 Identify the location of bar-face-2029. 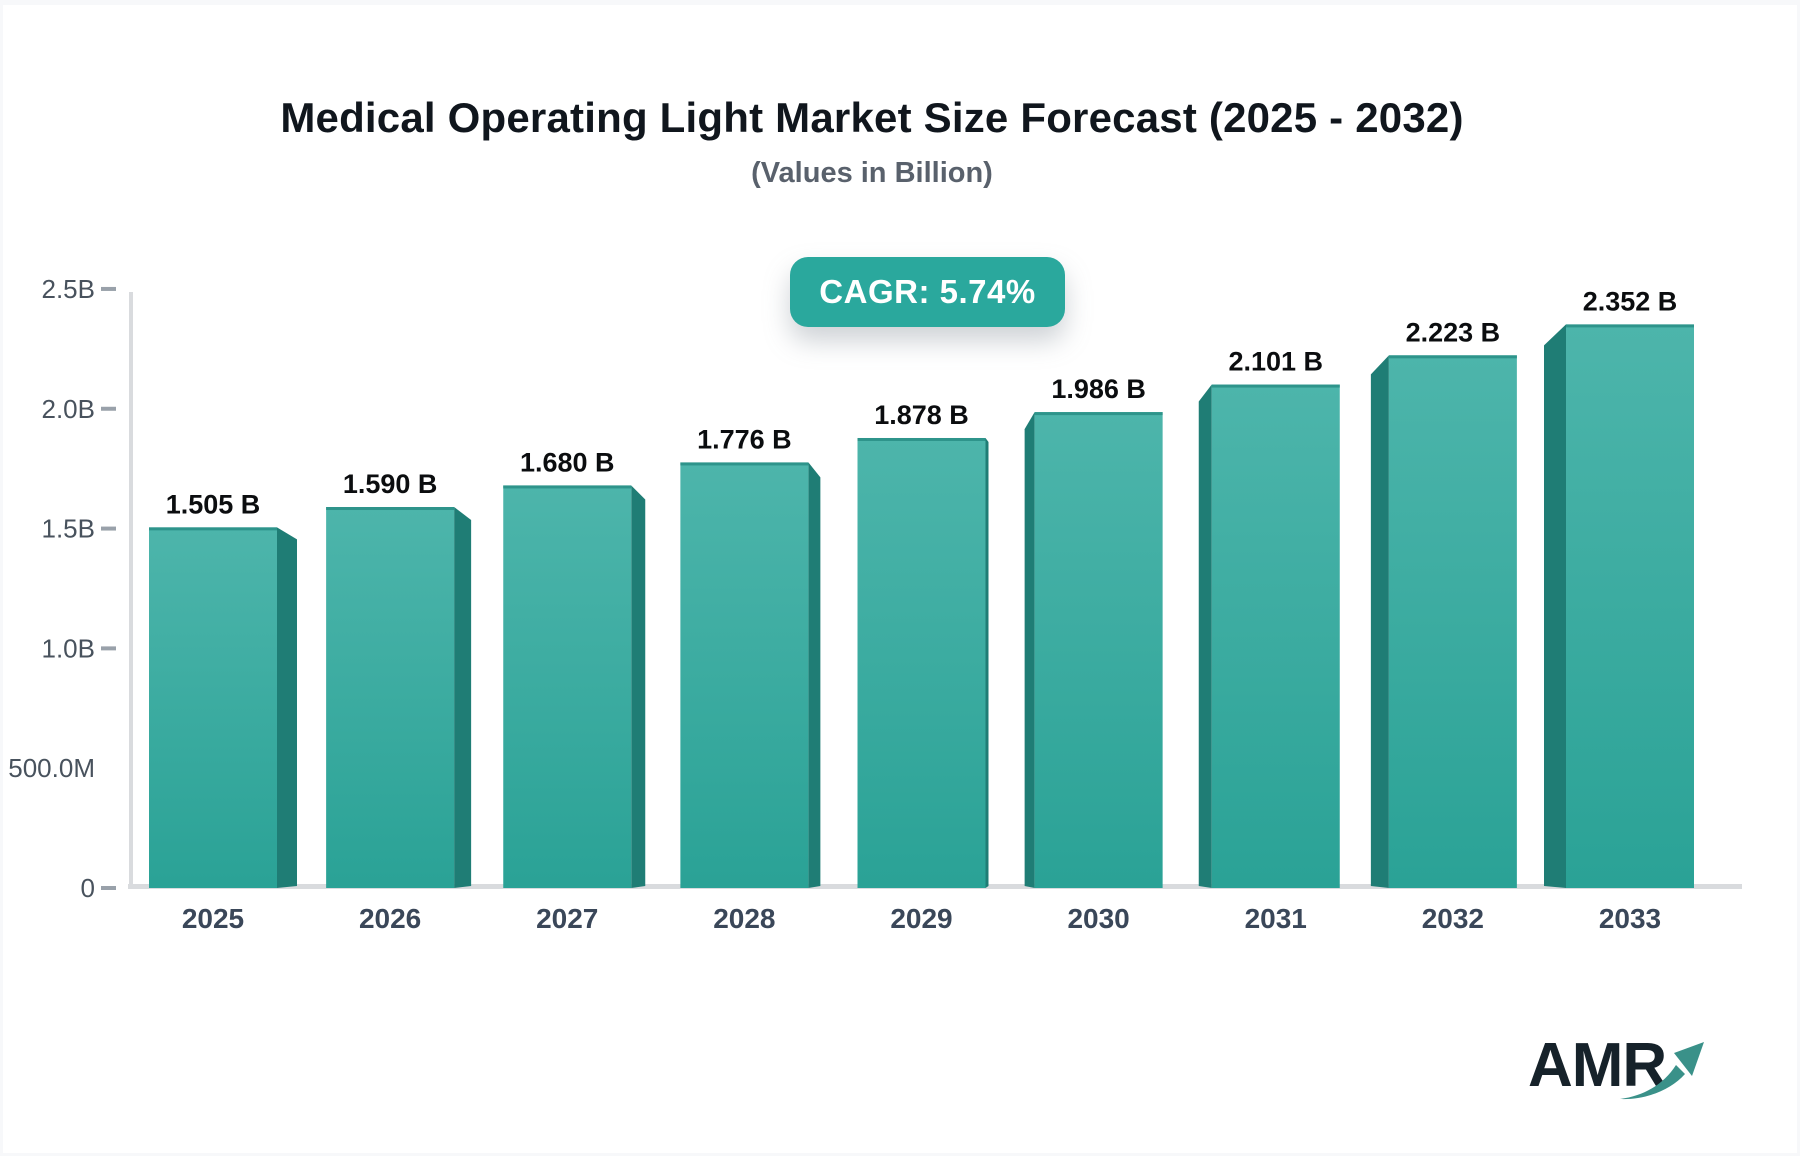
(921, 662).